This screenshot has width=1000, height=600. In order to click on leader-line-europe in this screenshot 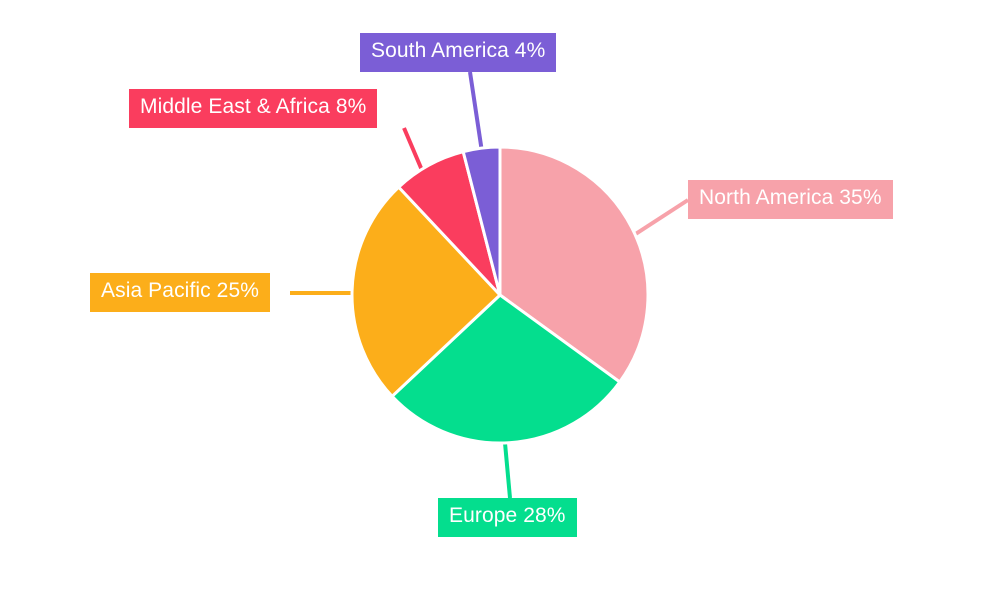, I will do `click(507, 470)`.